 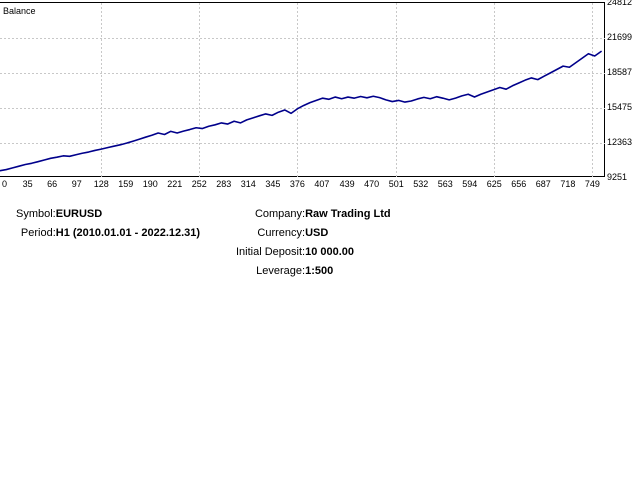 I want to click on x-axis-tick-label: 97, so click(x=76, y=184).